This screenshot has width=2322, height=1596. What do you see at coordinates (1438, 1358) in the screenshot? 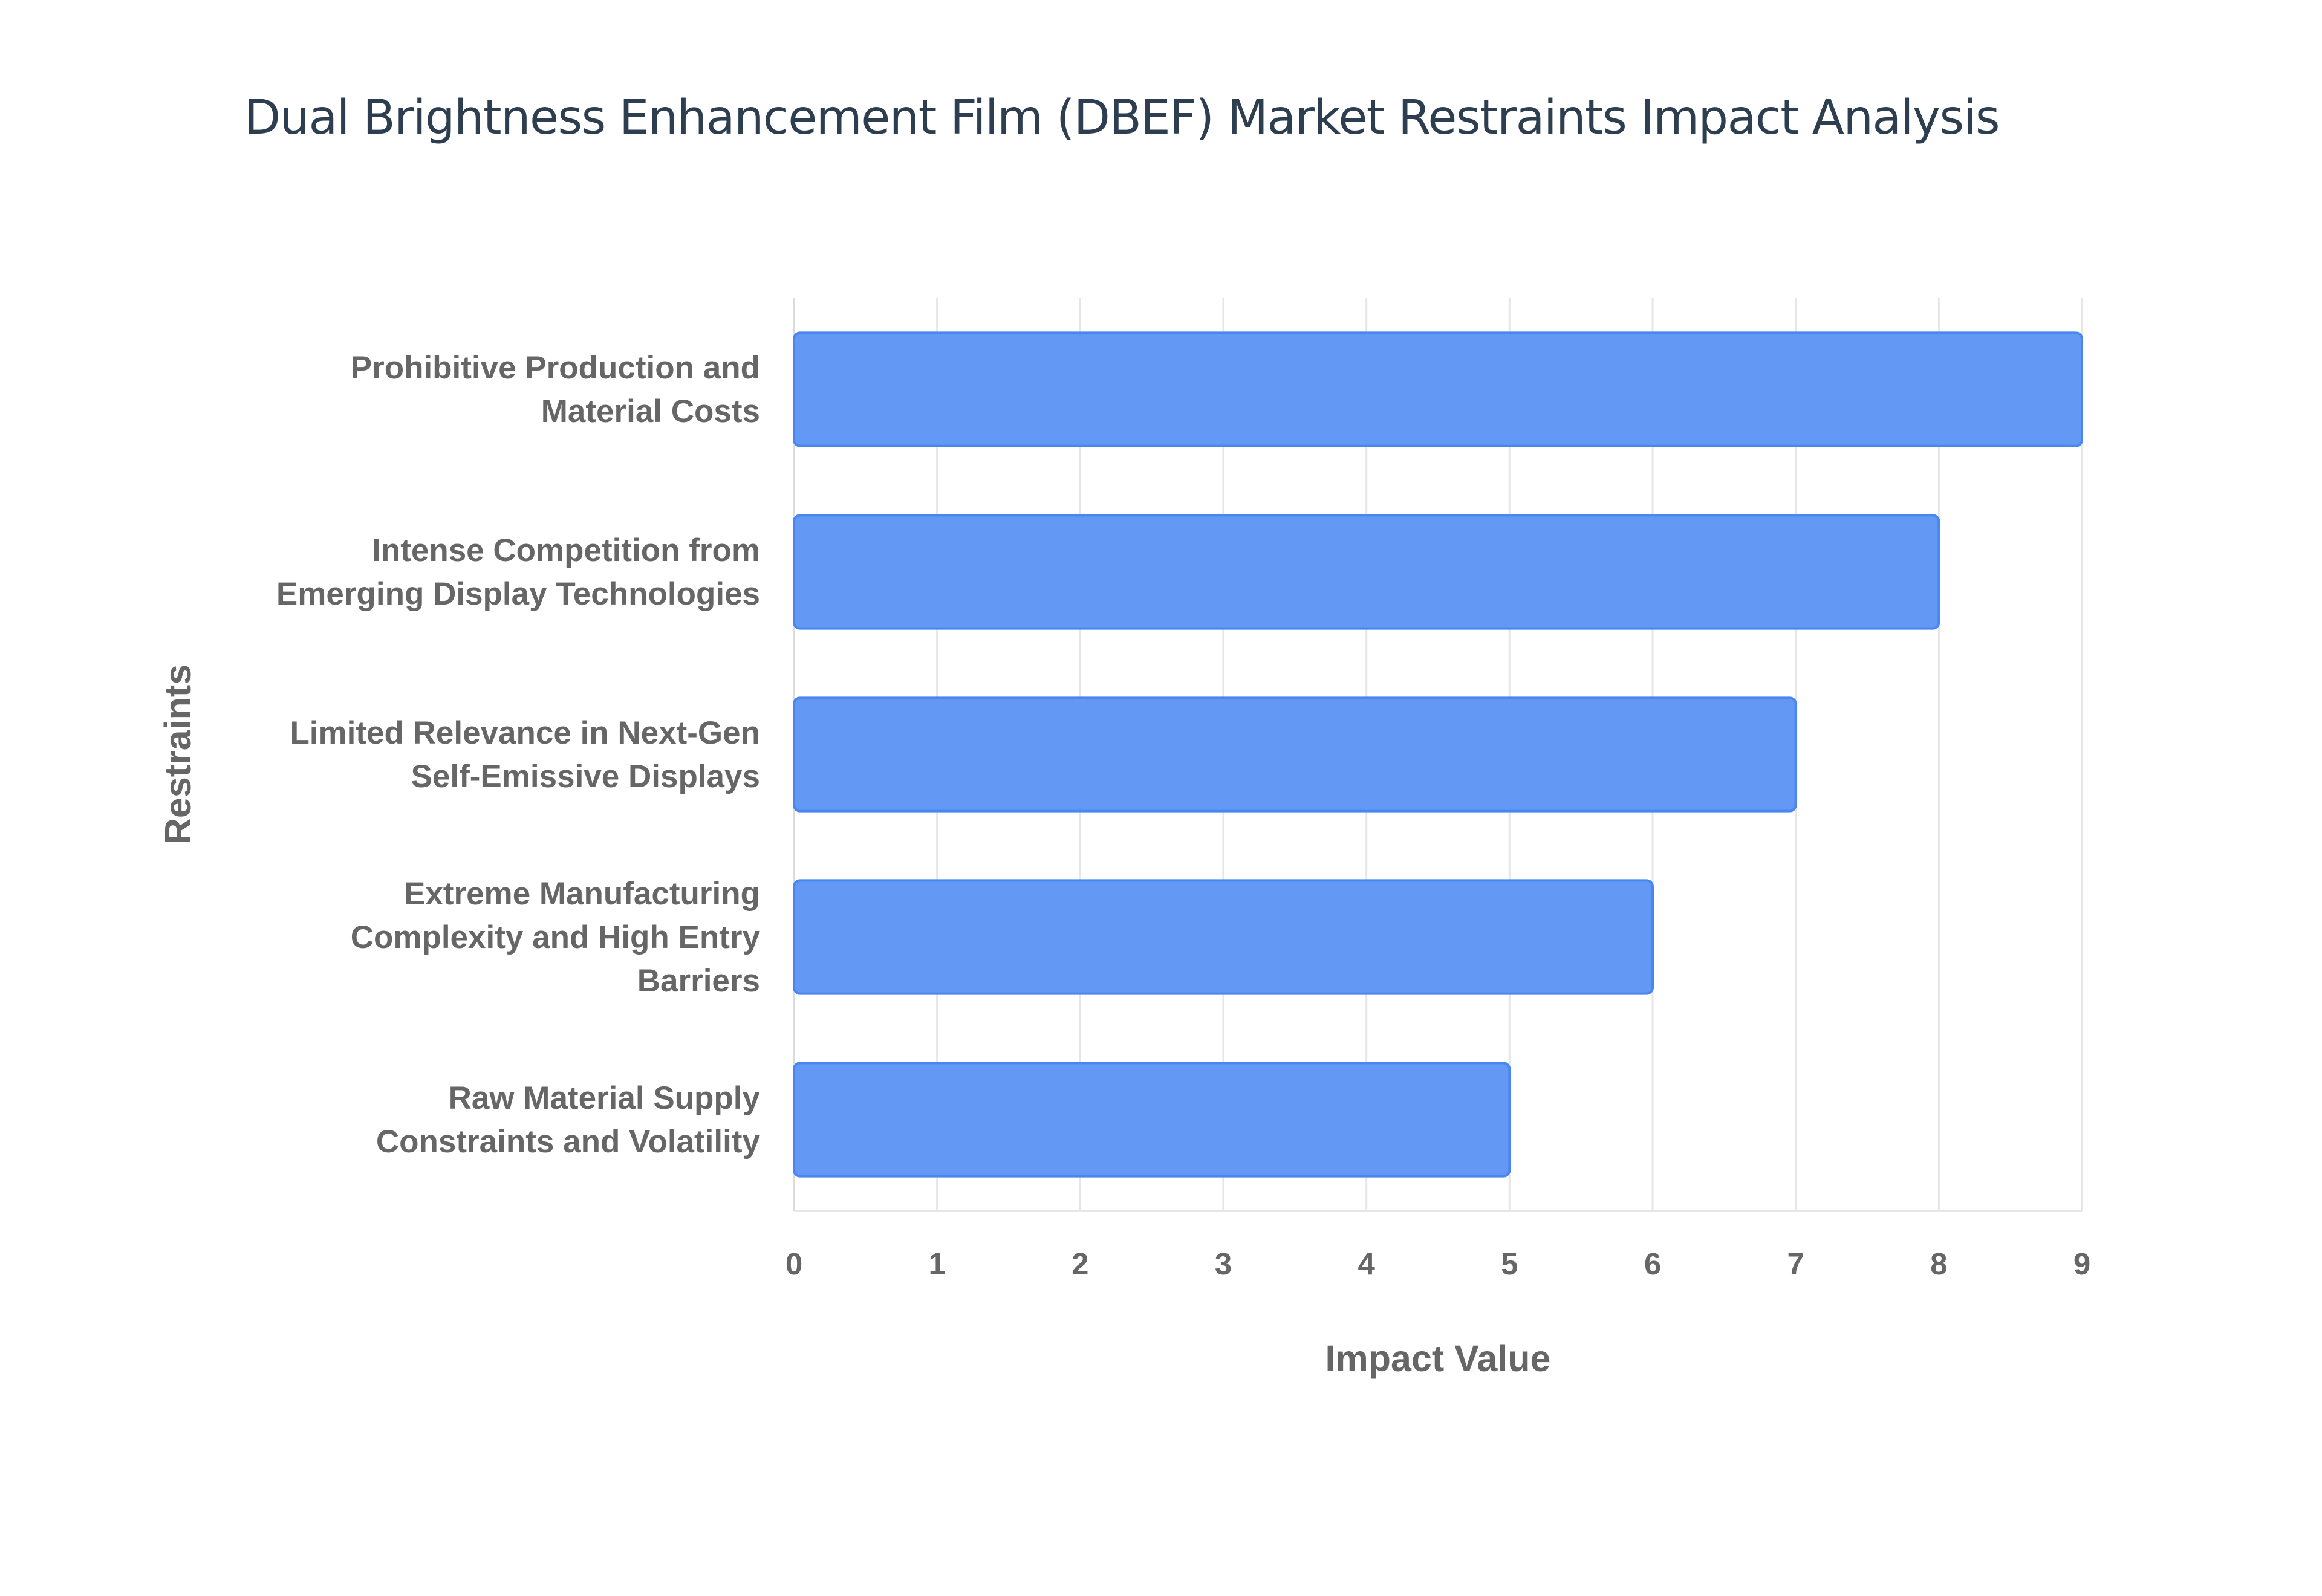
I see `x-axis-title: Impact Value` at bounding box center [1438, 1358].